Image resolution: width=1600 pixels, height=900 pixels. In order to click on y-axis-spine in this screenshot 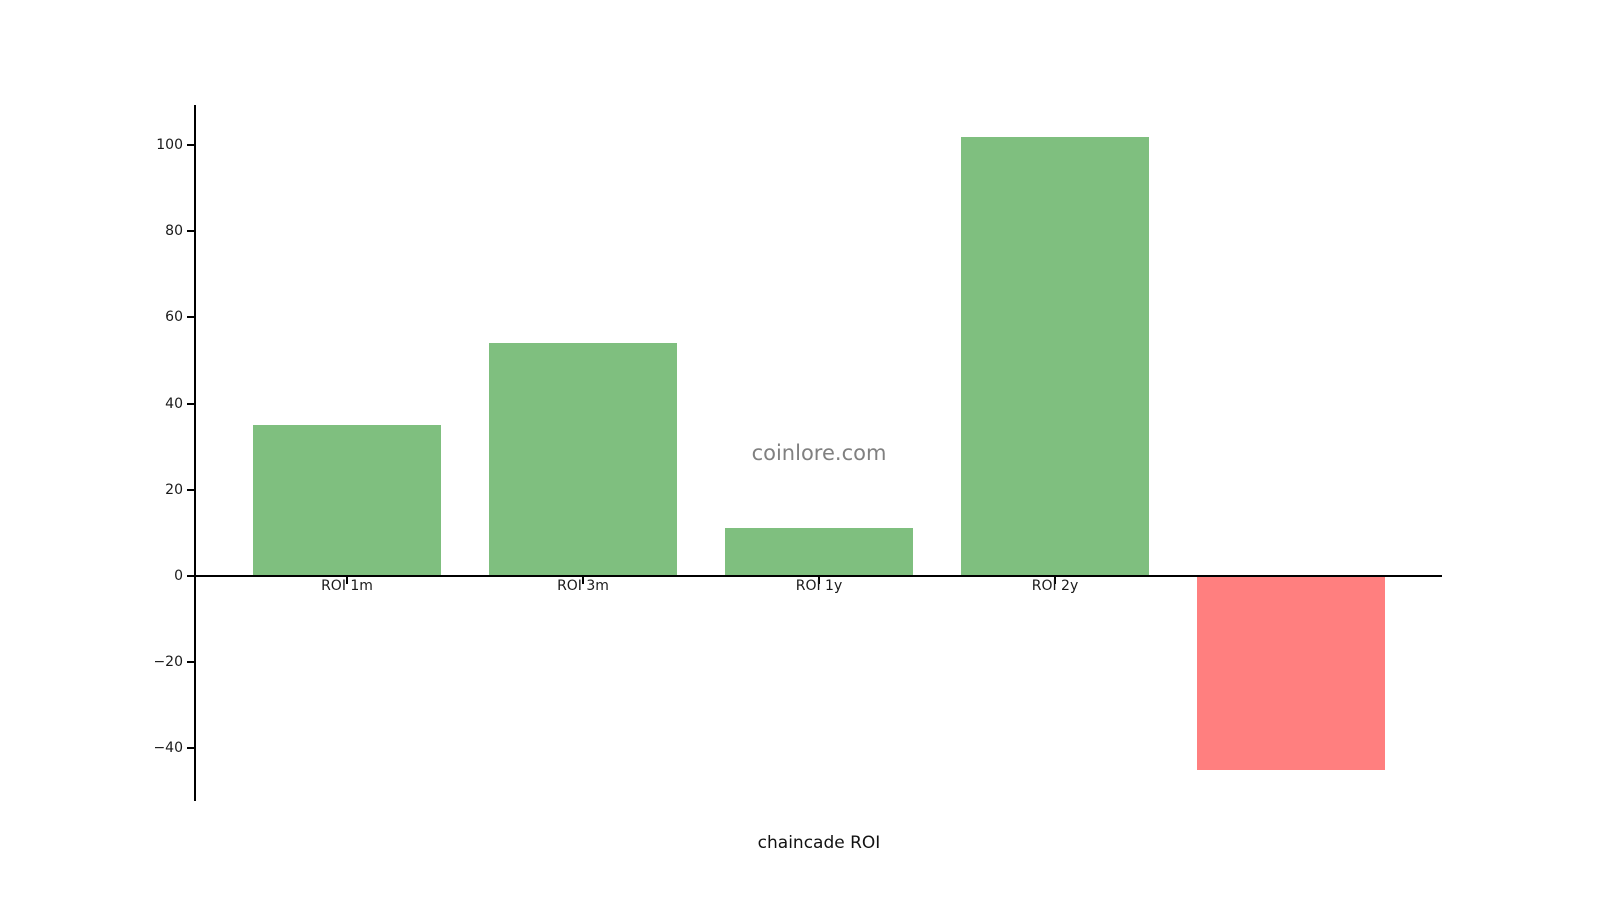, I will do `click(195, 453)`.